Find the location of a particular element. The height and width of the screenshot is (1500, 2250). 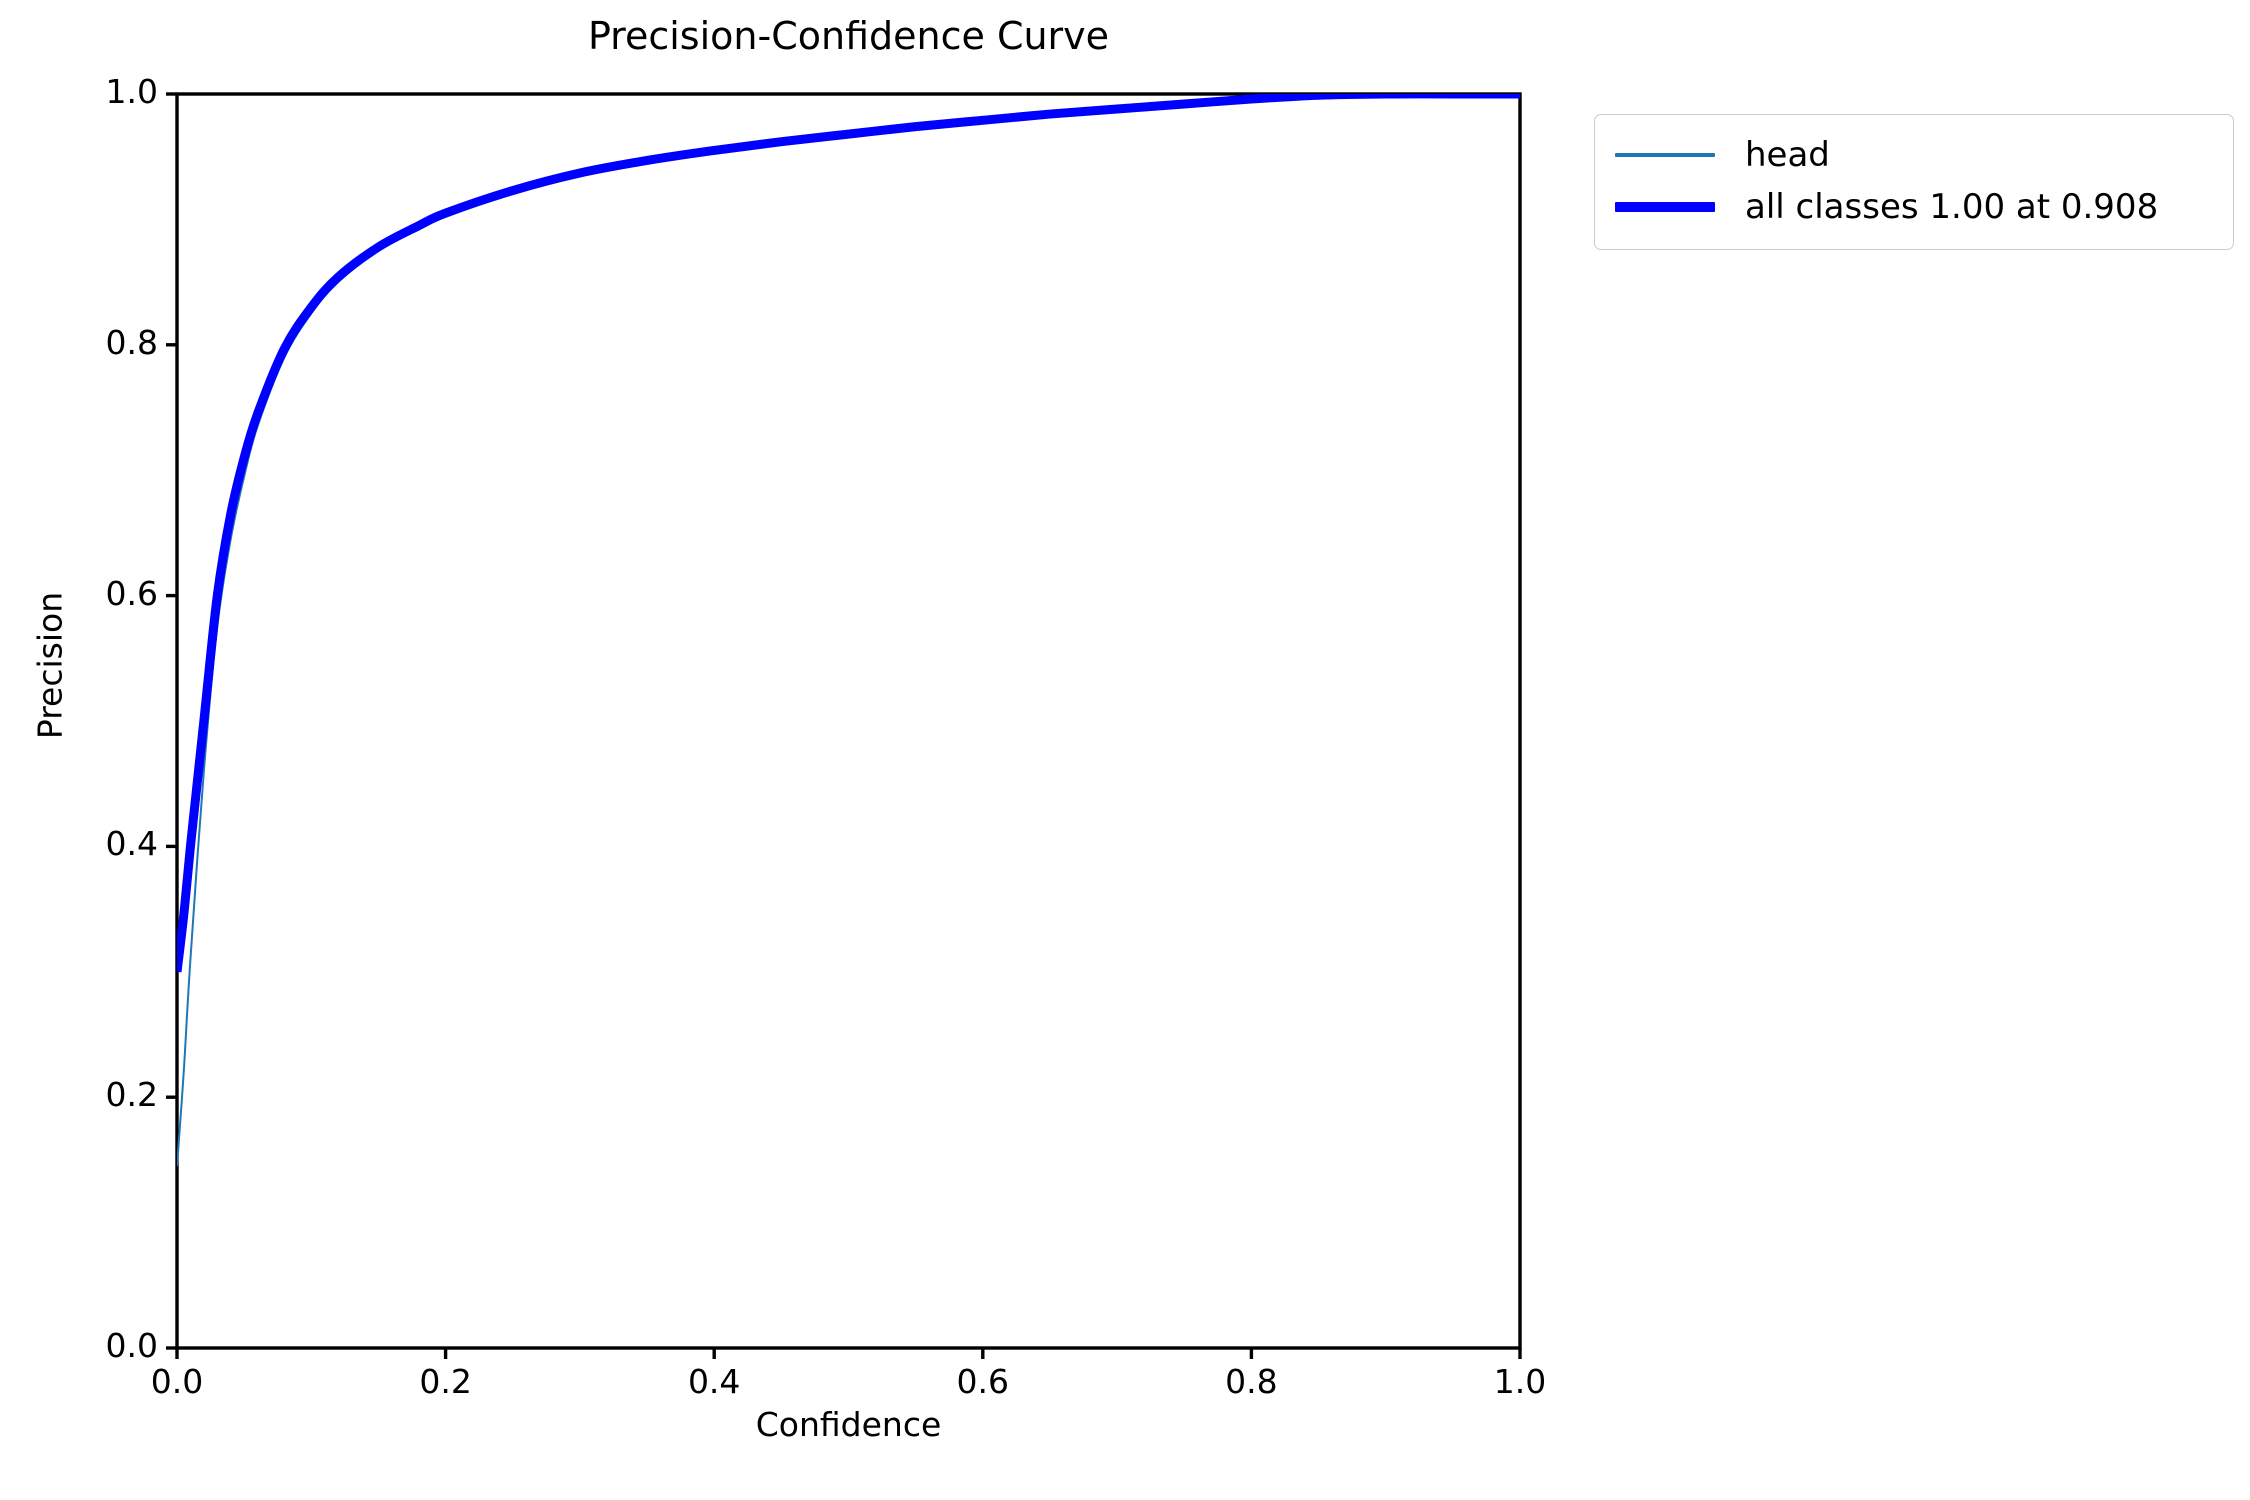

page-title: Precision-Confidence Curve is located at coordinates (848, 36).